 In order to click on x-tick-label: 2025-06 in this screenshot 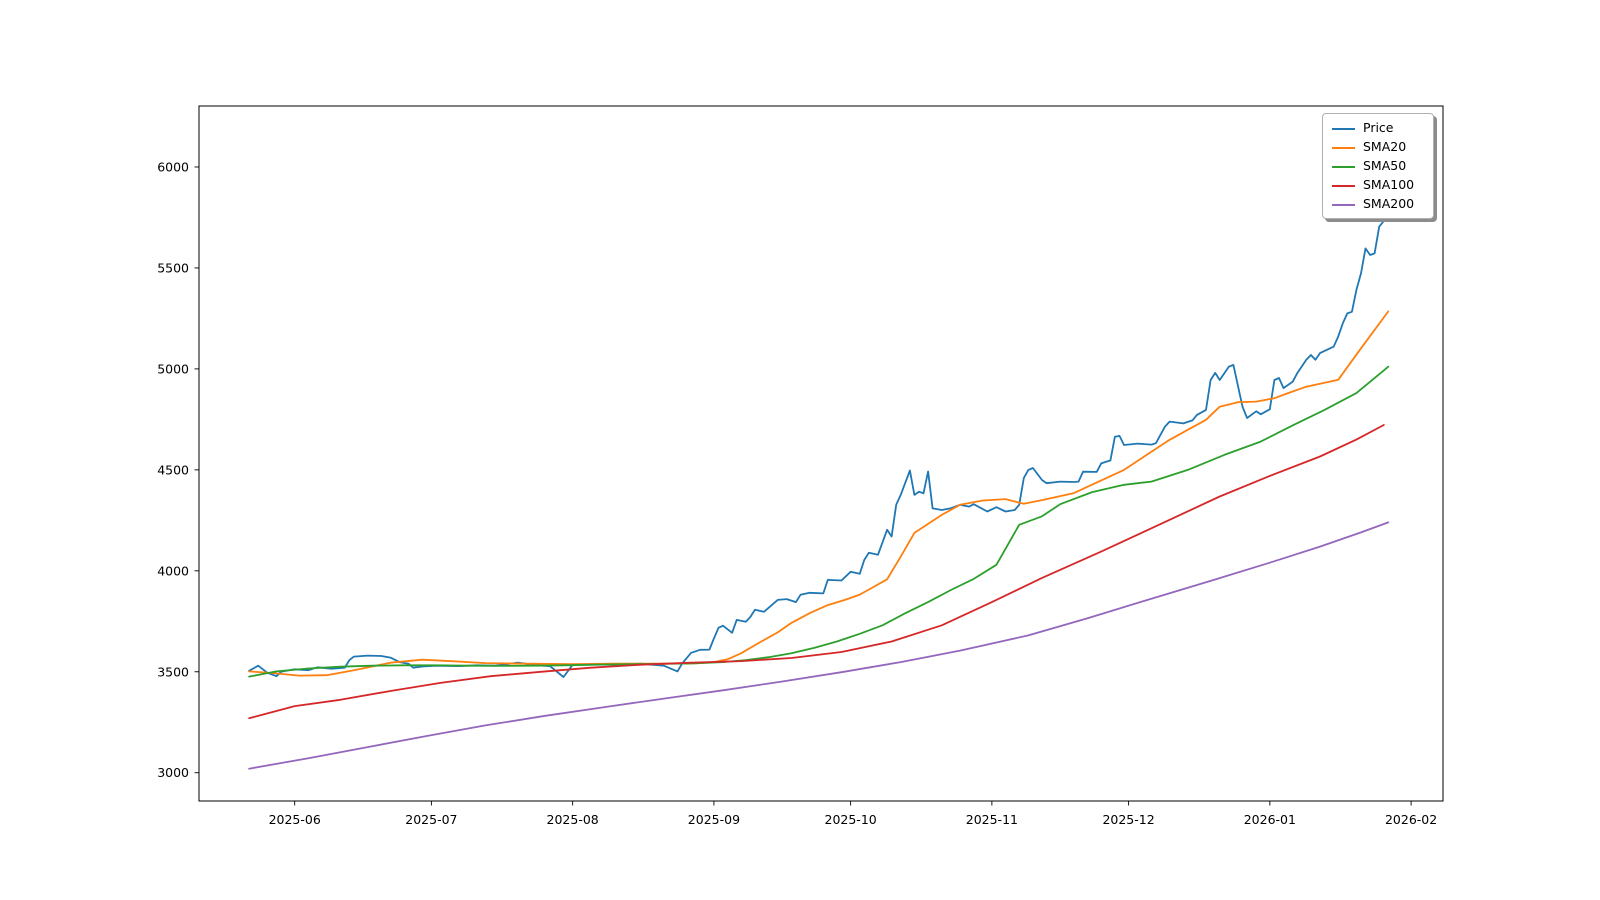, I will do `click(295, 819)`.